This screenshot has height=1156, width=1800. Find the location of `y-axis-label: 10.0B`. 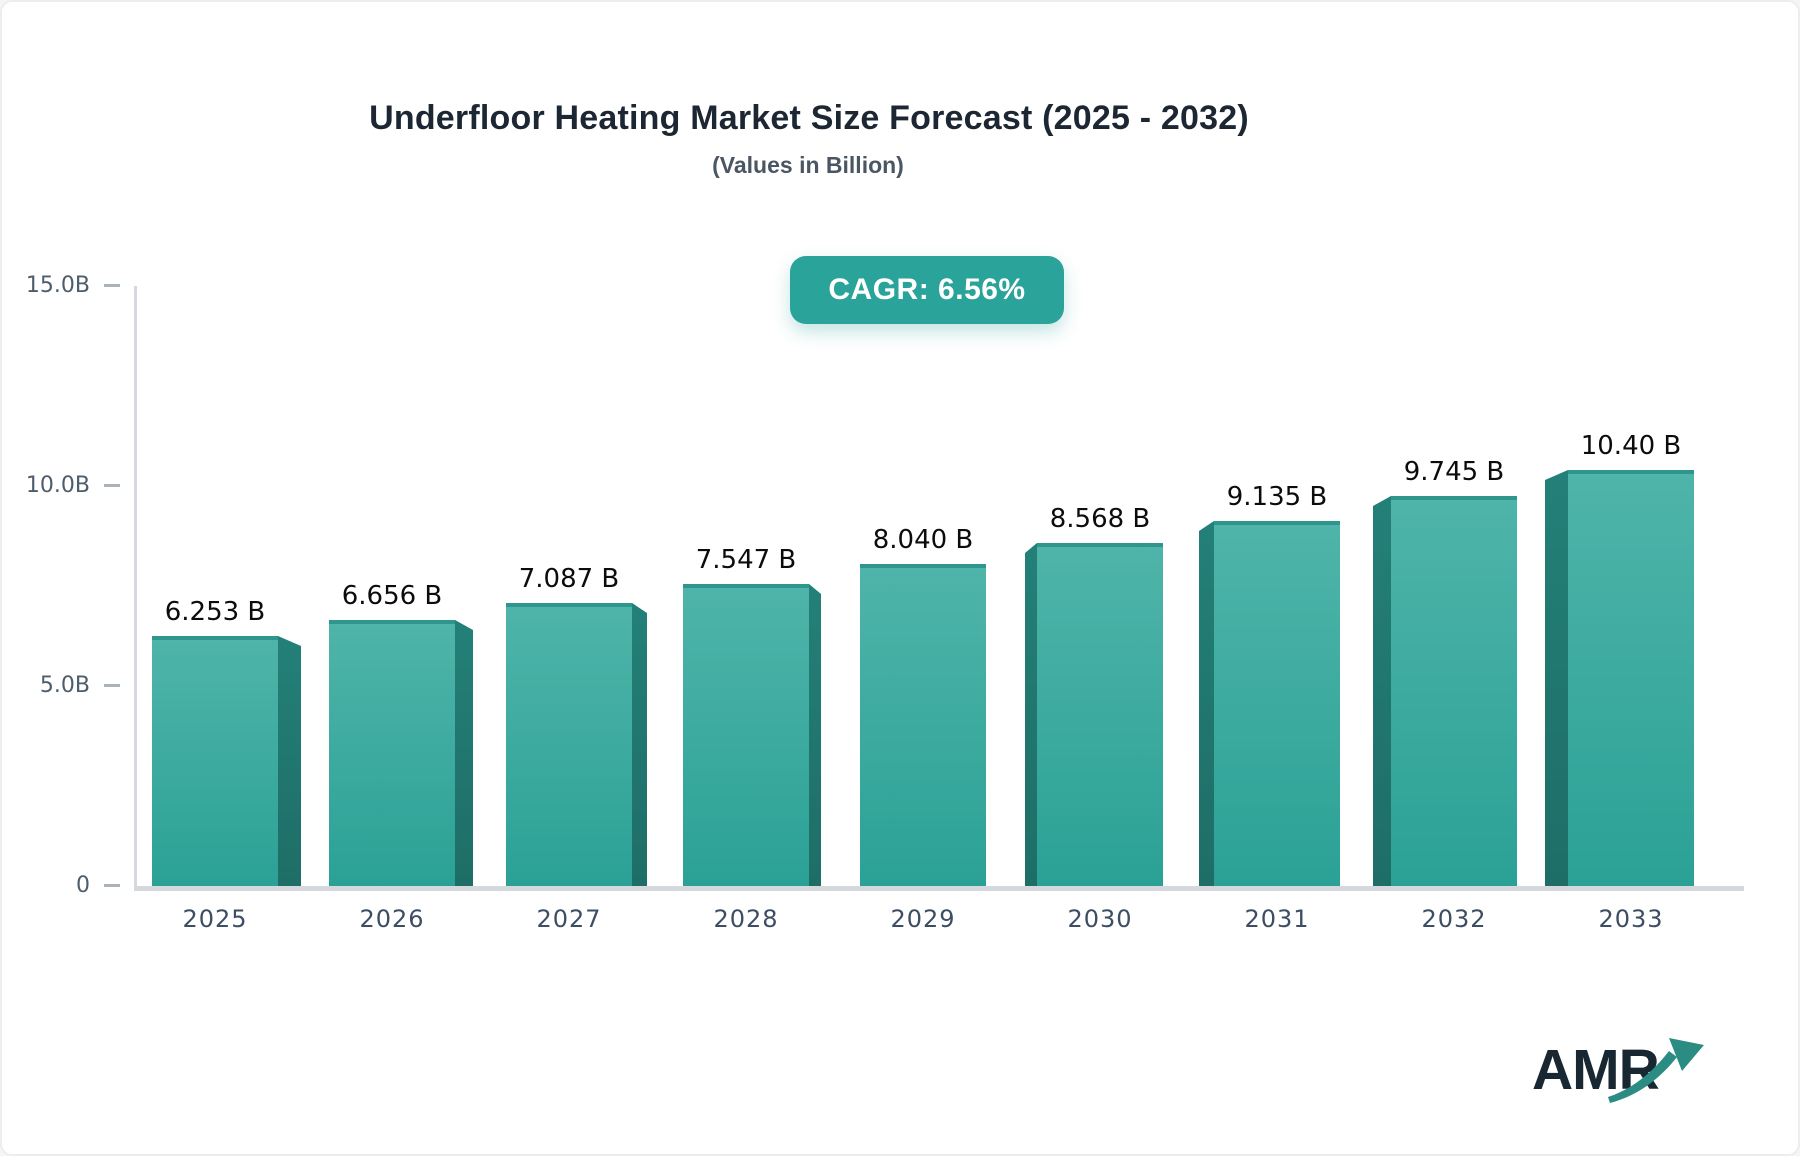

y-axis-label: 10.0B is located at coordinates (57, 485).